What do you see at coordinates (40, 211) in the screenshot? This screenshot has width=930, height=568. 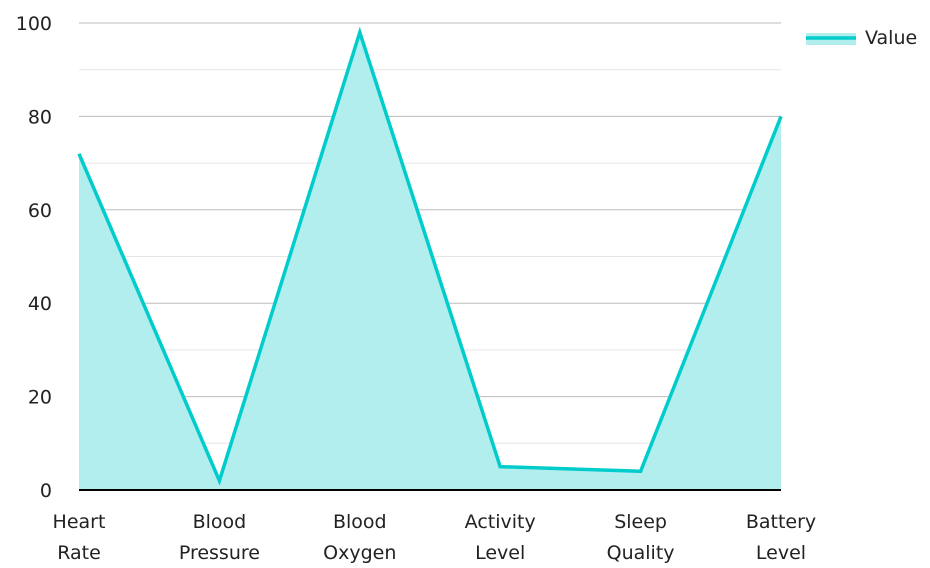 I see `y-tick-label: 60` at bounding box center [40, 211].